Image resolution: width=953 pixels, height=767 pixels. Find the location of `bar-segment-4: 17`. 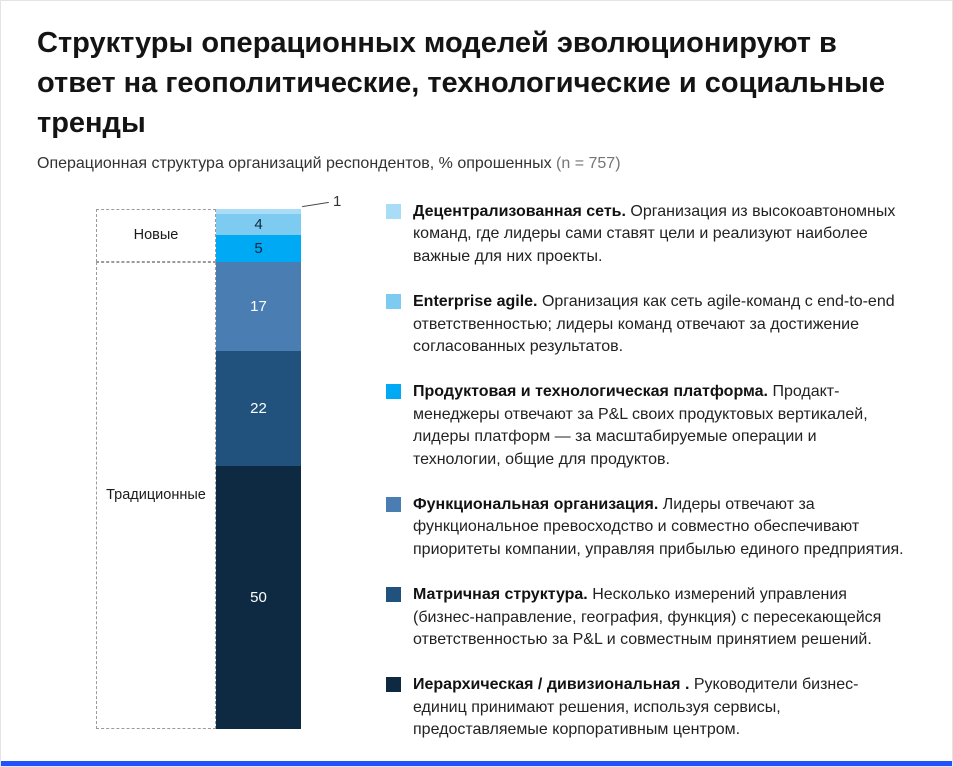

bar-segment-4: 17 is located at coordinates (258, 306).